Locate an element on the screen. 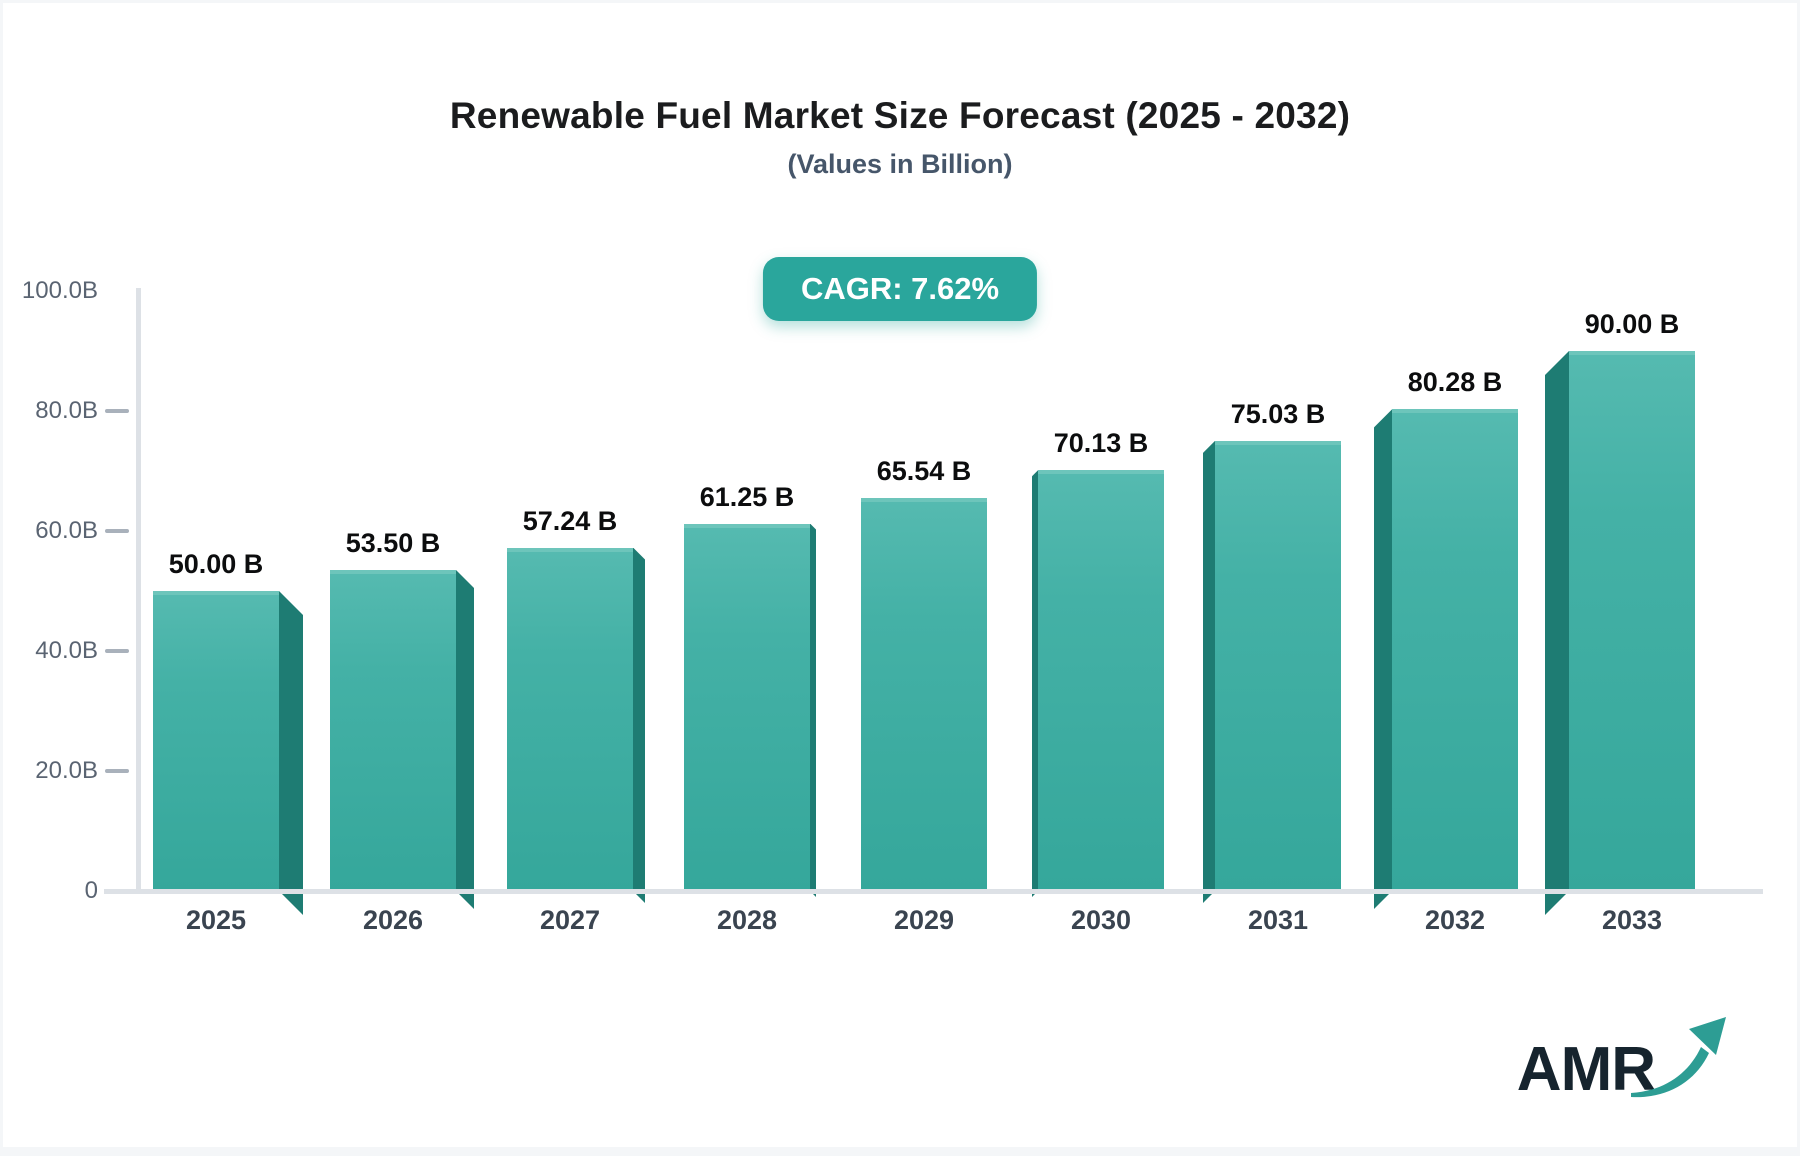 The image size is (1800, 1156). y-axis-tick-label: 40.0B is located at coordinates (66, 650).